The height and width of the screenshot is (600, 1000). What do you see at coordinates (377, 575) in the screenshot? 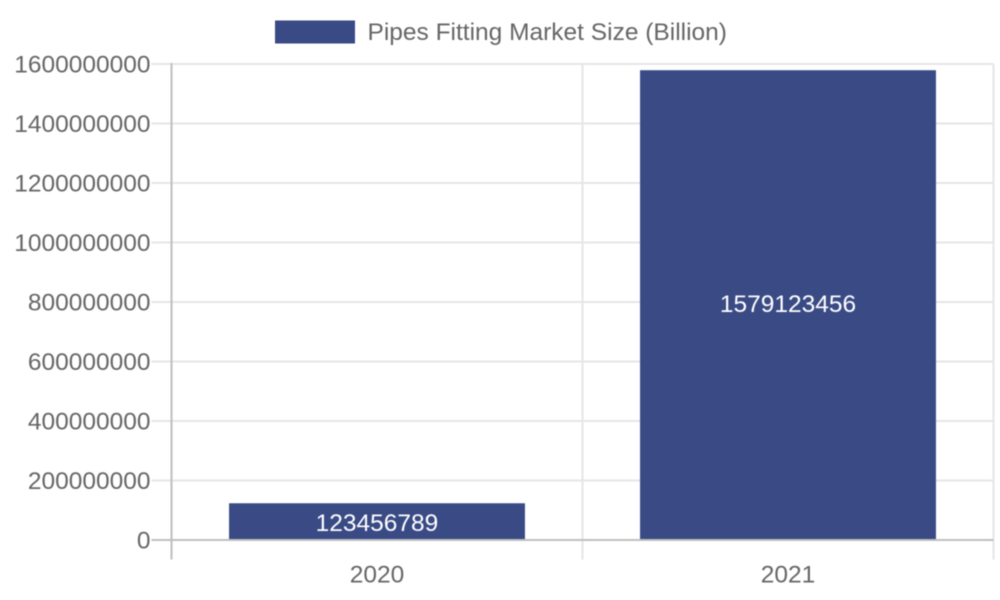
I see `svg-text: 2020` at bounding box center [377, 575].